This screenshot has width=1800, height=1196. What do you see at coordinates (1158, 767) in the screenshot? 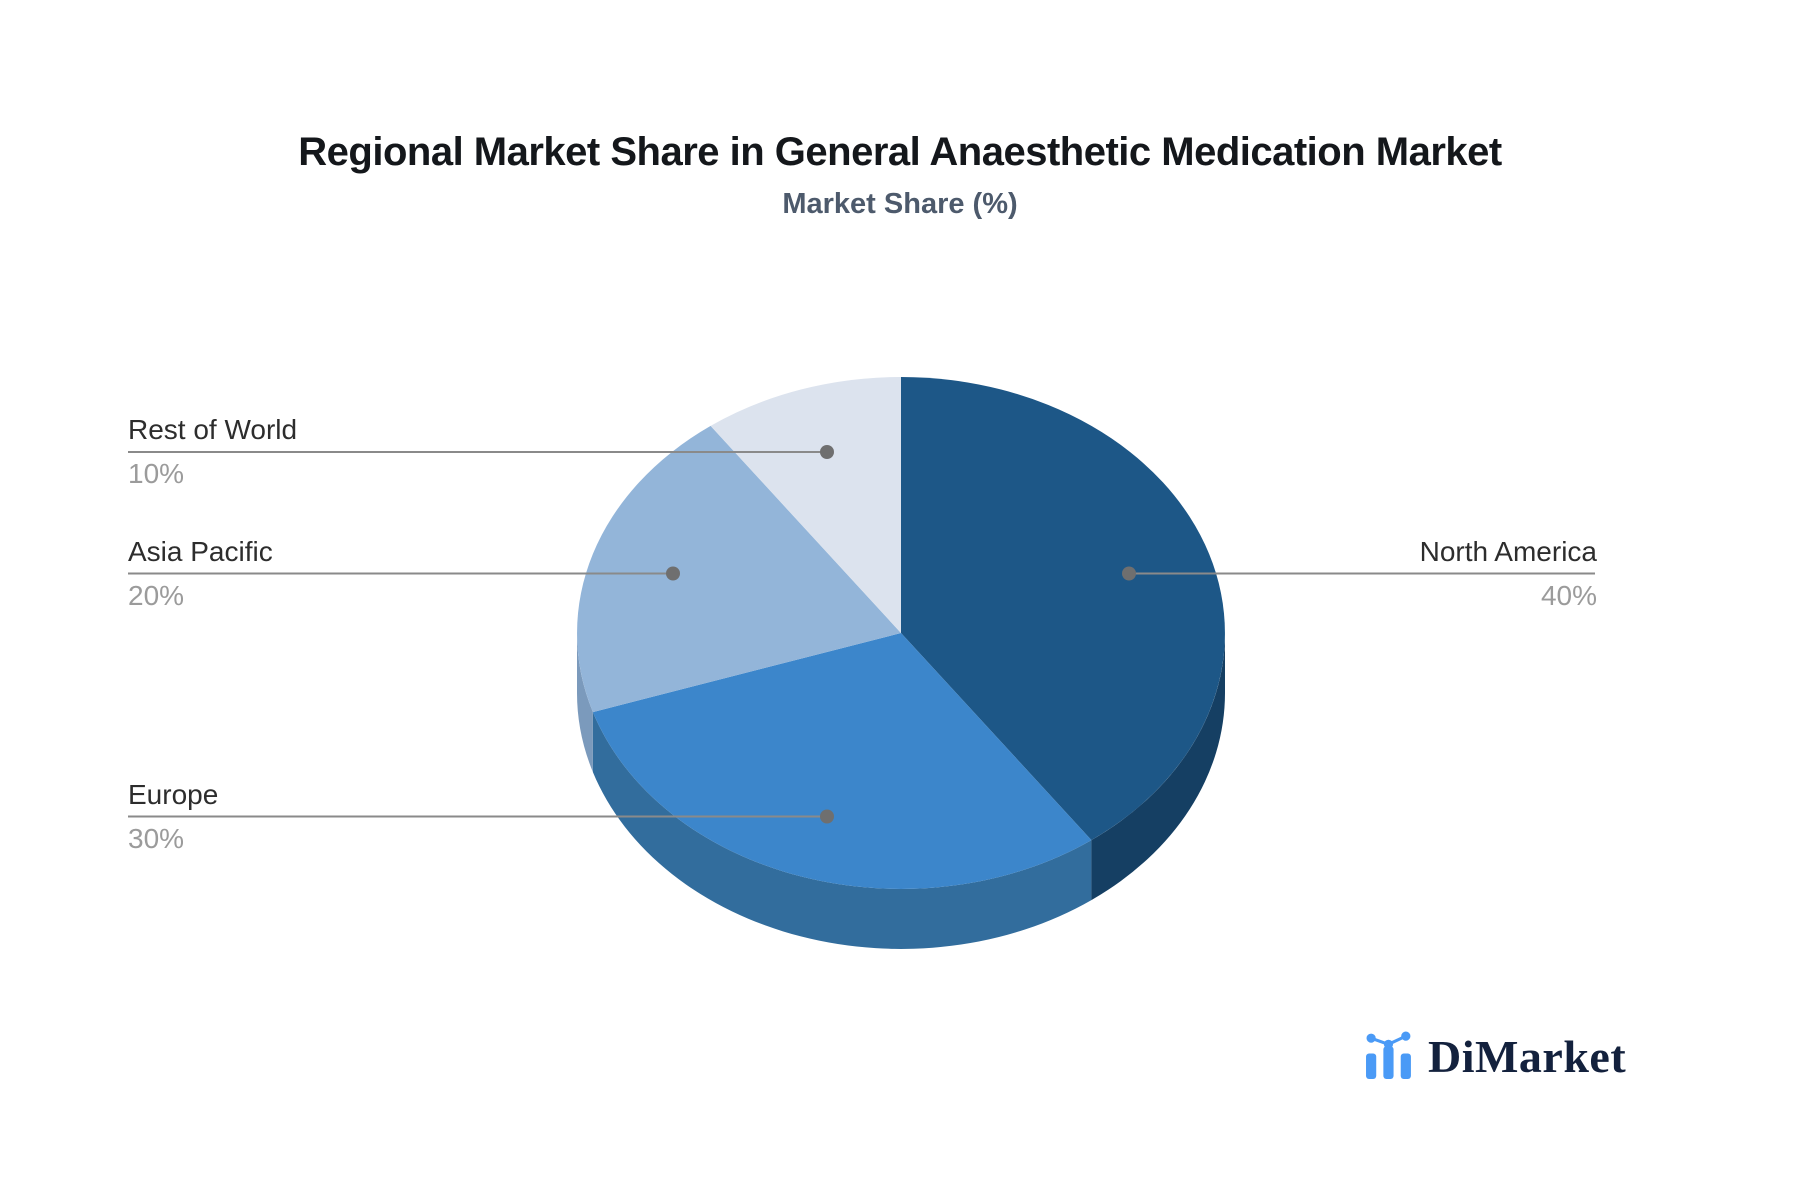
I see `pie-slice-side-north-america` at bounding box center [1158, 767].